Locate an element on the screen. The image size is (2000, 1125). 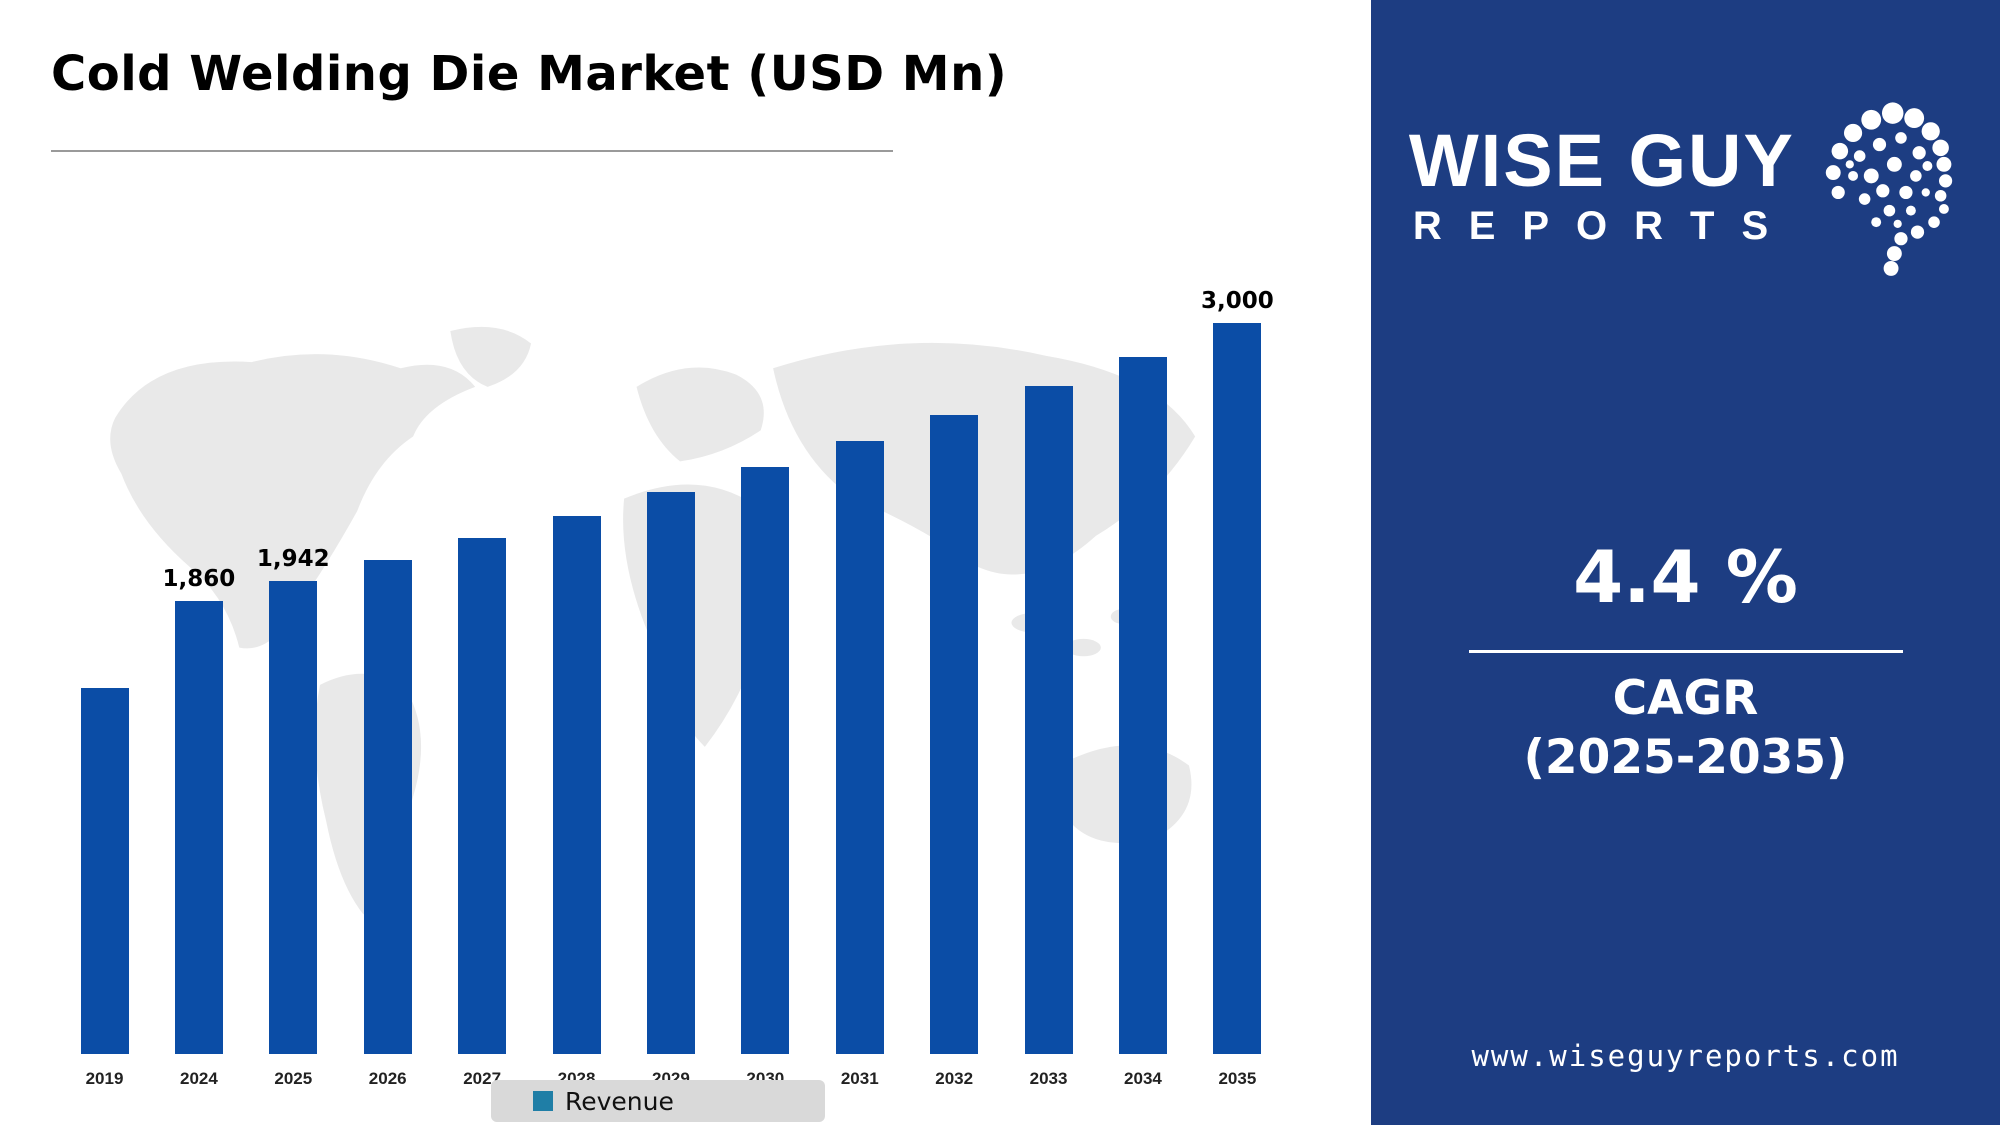
cagr-text: CAGR is located at coordinates (1685, 698).